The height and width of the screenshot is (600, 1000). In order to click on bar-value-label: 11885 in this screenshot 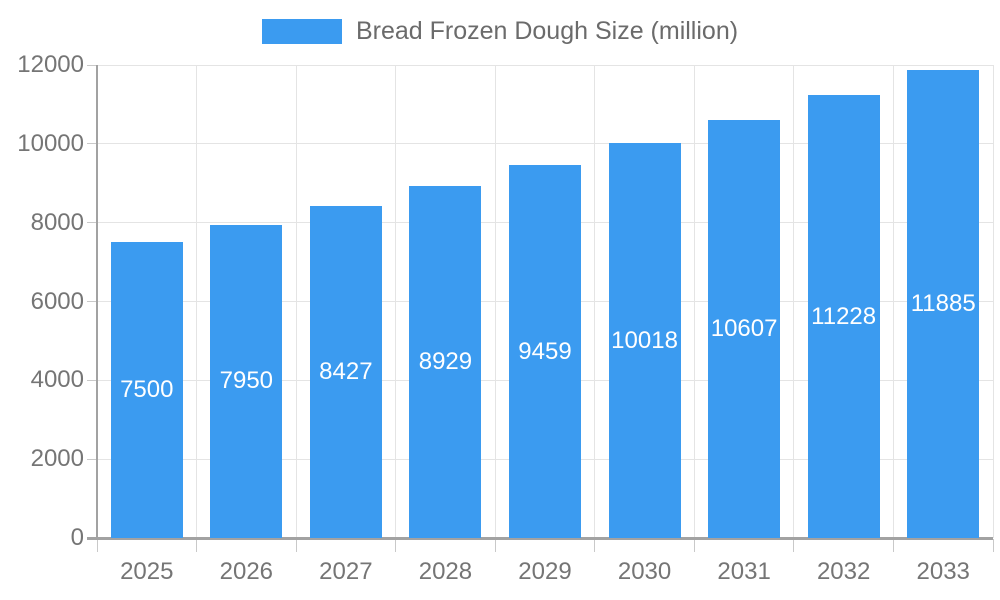, I will do `click(943, 303)`.